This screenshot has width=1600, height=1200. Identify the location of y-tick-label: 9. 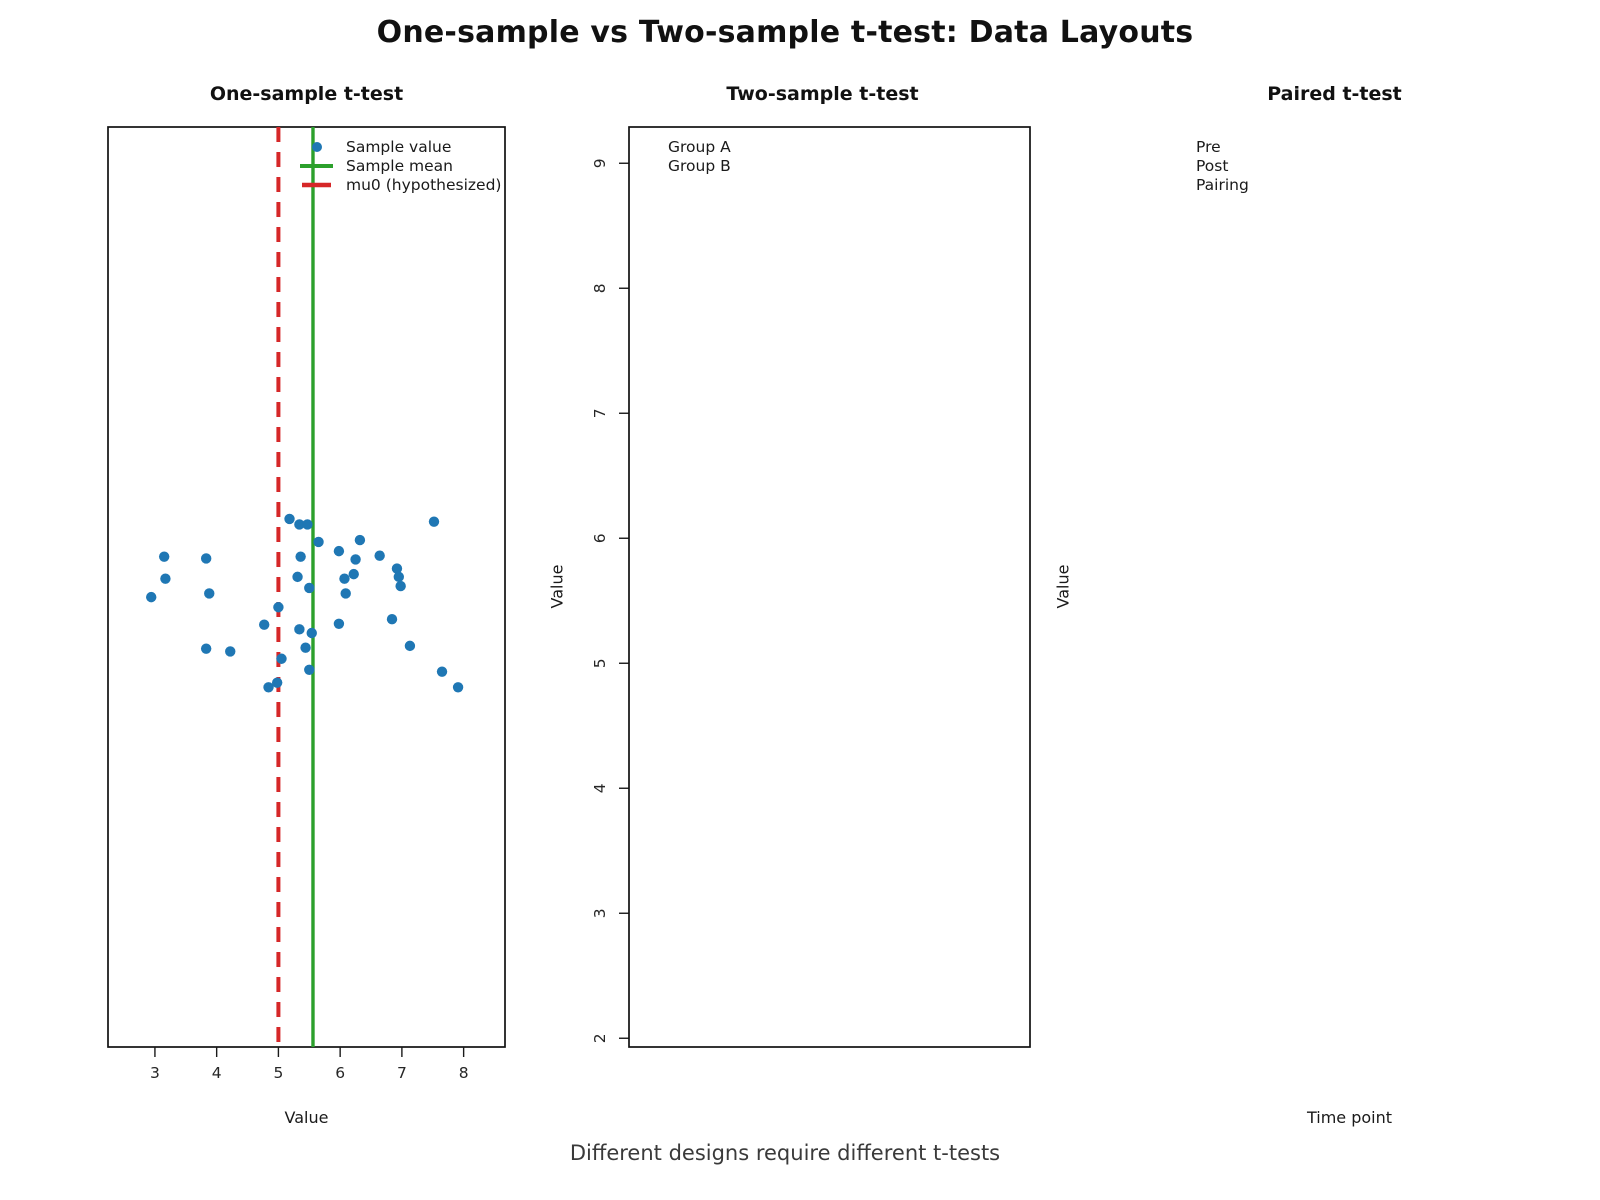
(600, 163).